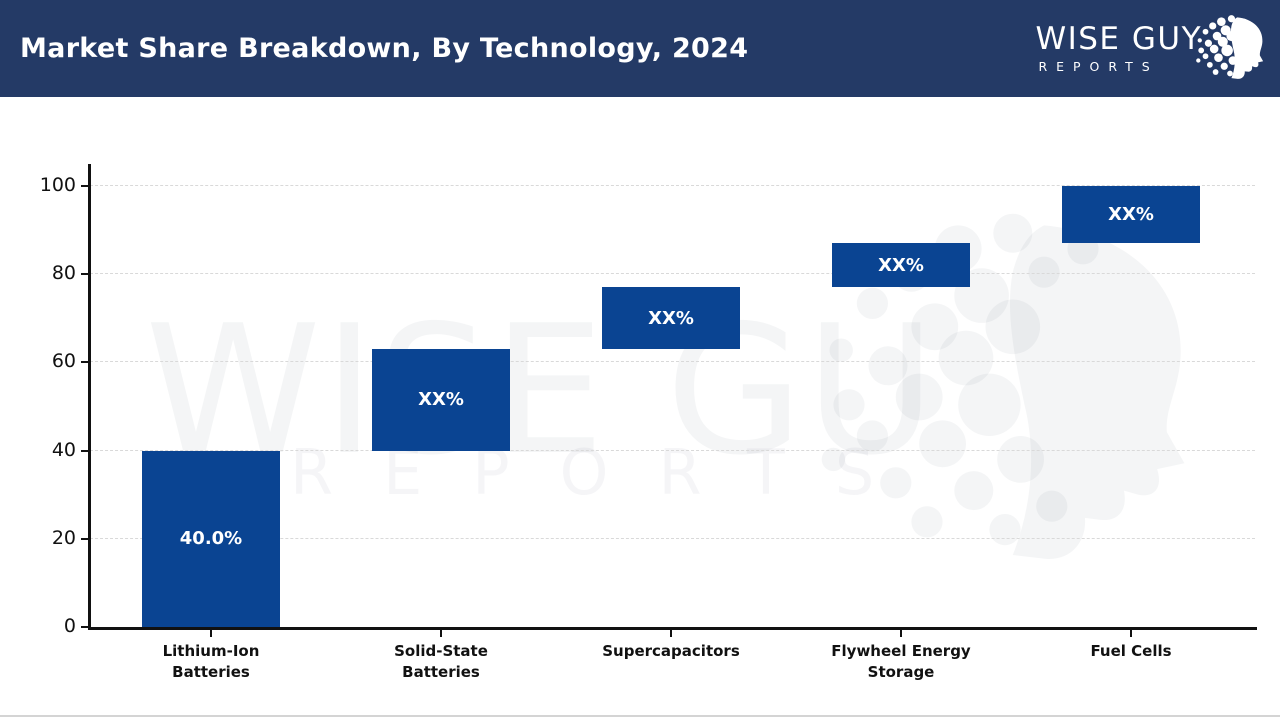 Image resolution: width=1280 pixels, height=720 pixels. I want to click on x-category-label: Fuel Cells, so click(1131, 651).